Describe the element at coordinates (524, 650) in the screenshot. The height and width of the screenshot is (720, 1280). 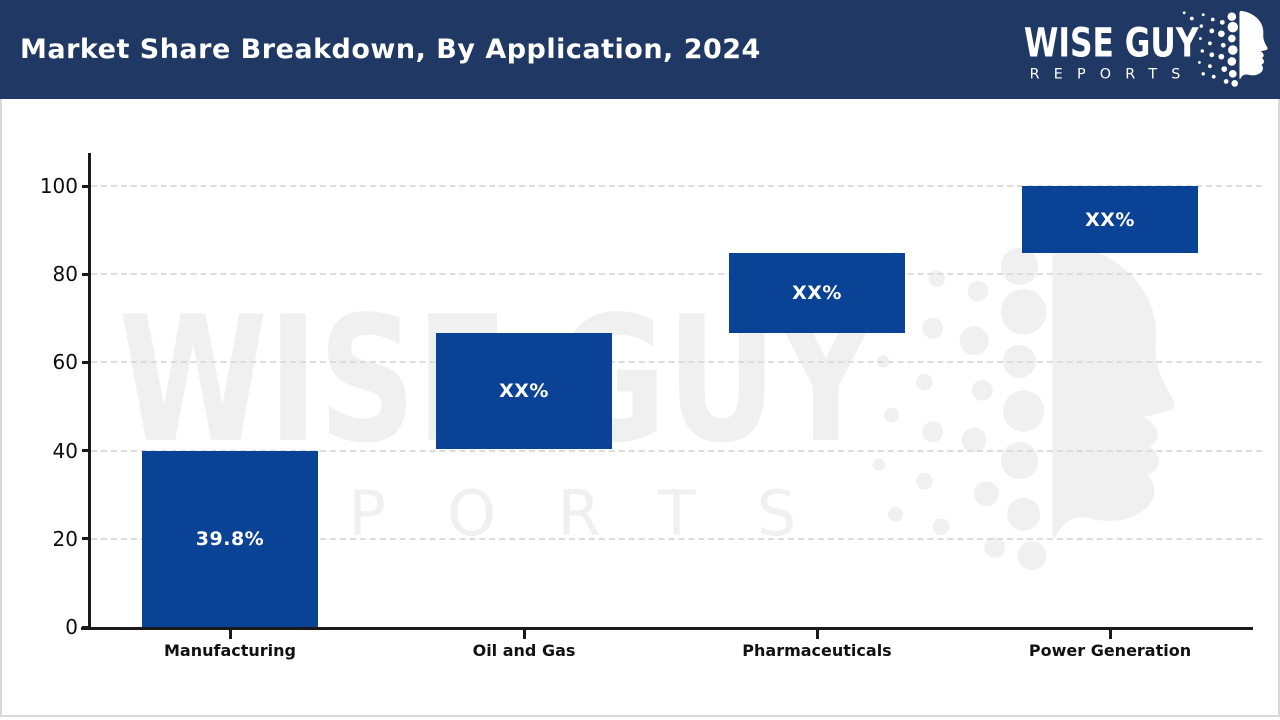
I see `x-category-label-oil-and-gas: Oil and Gas` at that location.